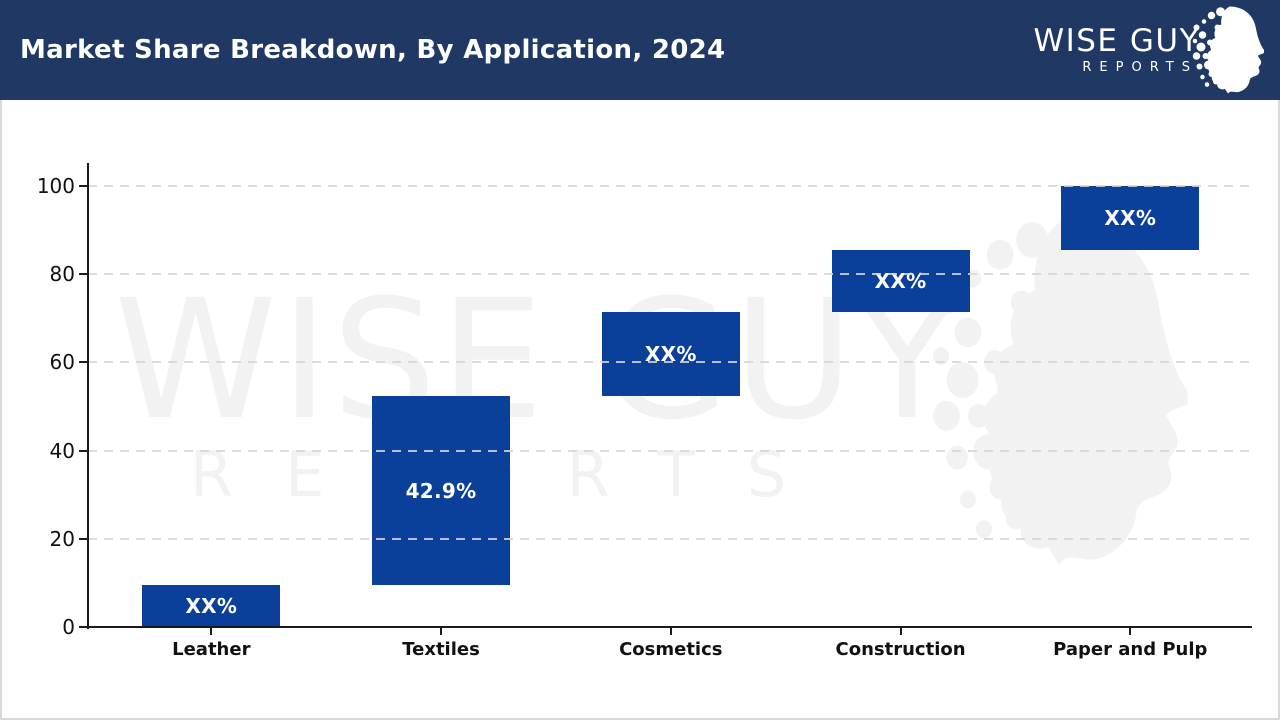 This screenshot has height=720, width=1280. I want to click on wiseguy-logo: WISE GUY REPORTS, so click(1151, 50).